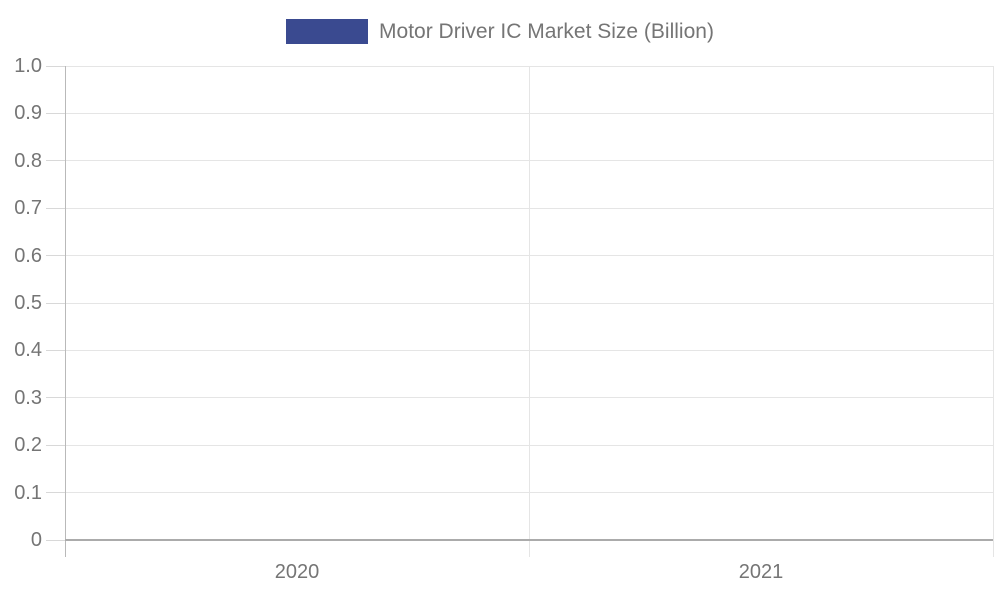  What do you see at coordinates (36, 540) in the screenshot?
I see `y-axis-label: 0` at bounding box center [36, 540].